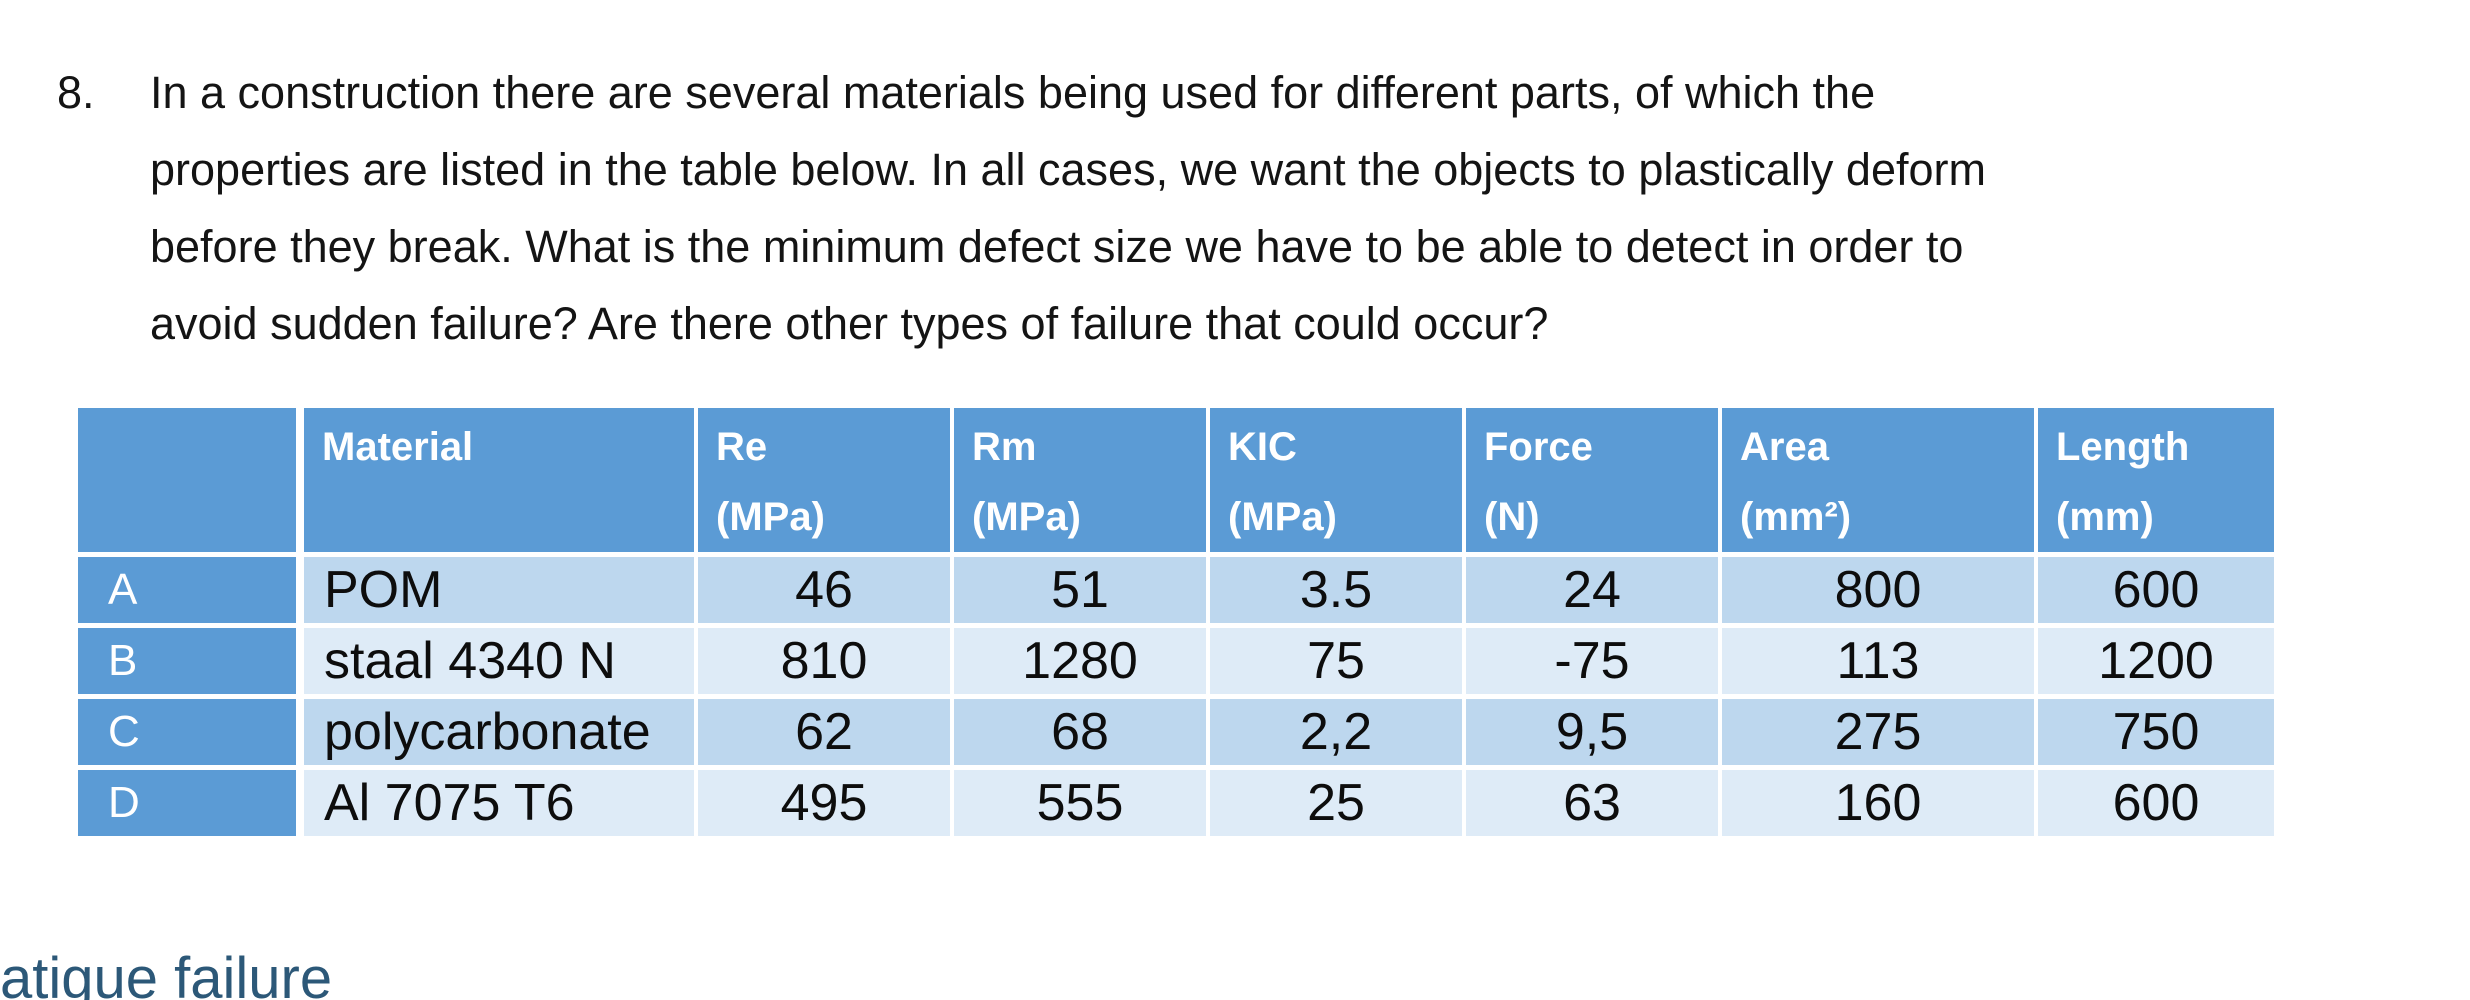 This screenshot has width=2470, height=1000. I want to click on cell-area: 113, so click(1878, 661).